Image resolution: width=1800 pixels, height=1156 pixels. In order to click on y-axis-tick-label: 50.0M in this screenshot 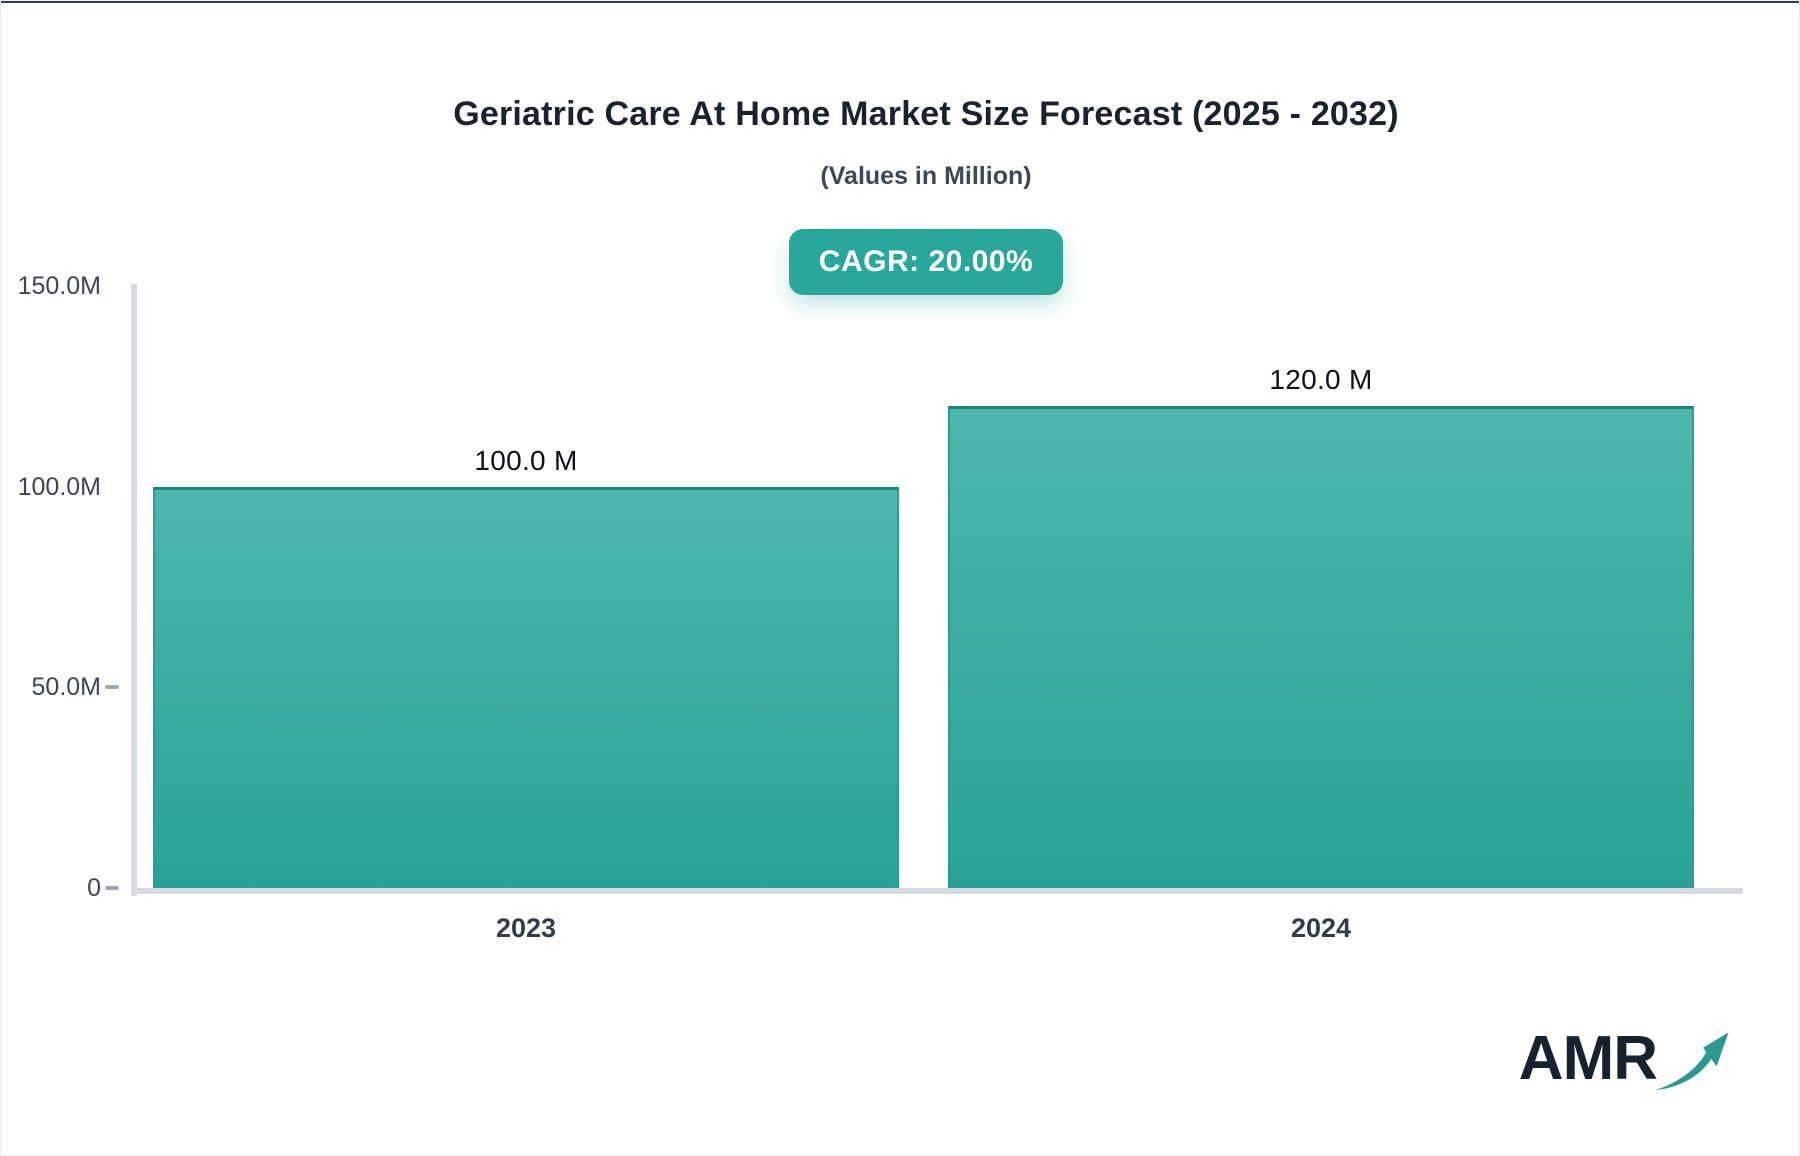, I will do `click(66, 687)`.